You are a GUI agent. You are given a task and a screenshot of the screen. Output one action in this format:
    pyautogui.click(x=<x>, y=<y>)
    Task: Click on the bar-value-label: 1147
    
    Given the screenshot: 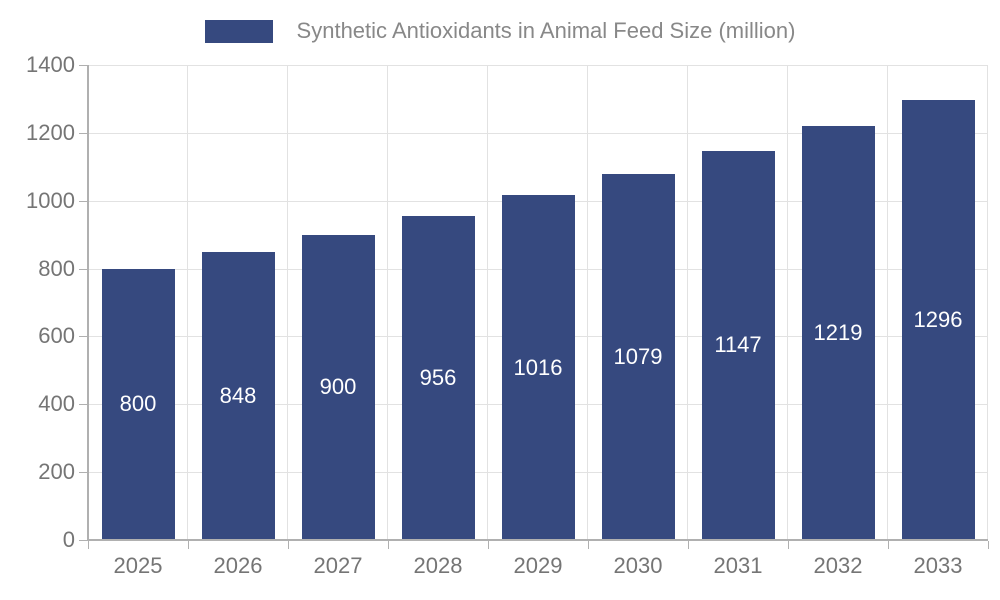 What is the action you would take?
    pyautogui.click(x=738, y=345)
    